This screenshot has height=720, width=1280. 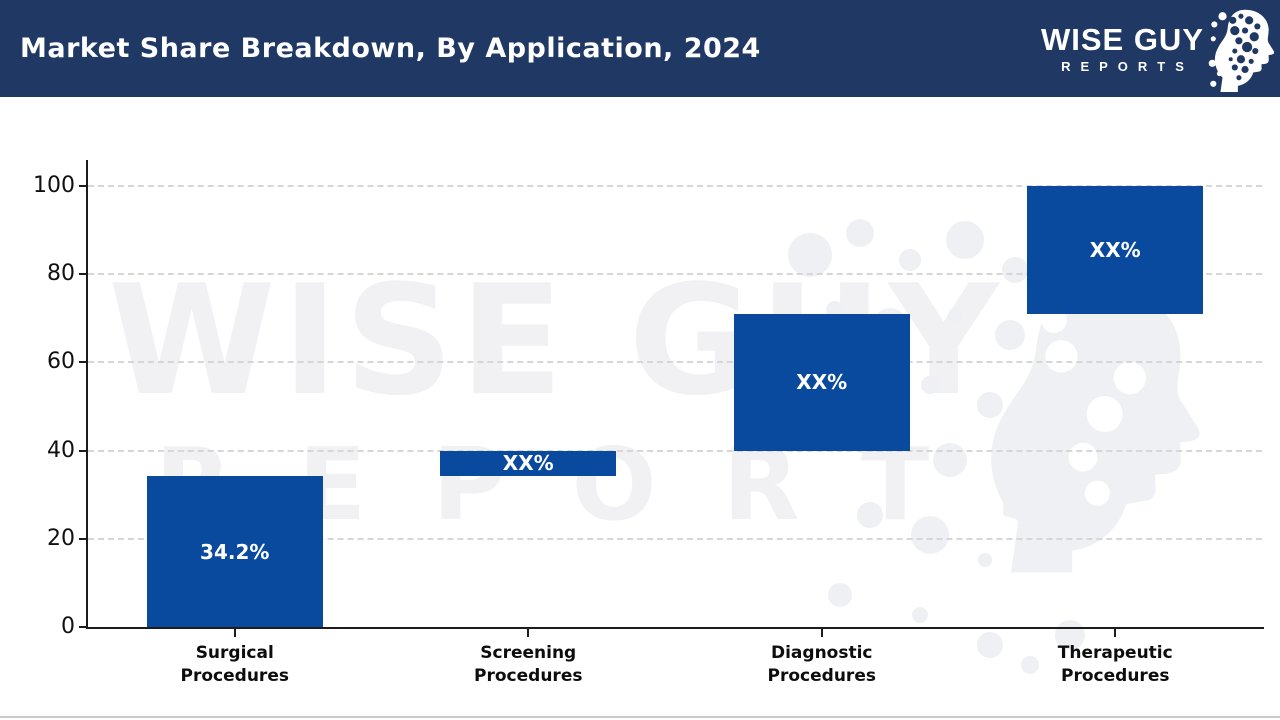 I want to click on y-axis-tick-label: 80, so click(x=61, y=274).